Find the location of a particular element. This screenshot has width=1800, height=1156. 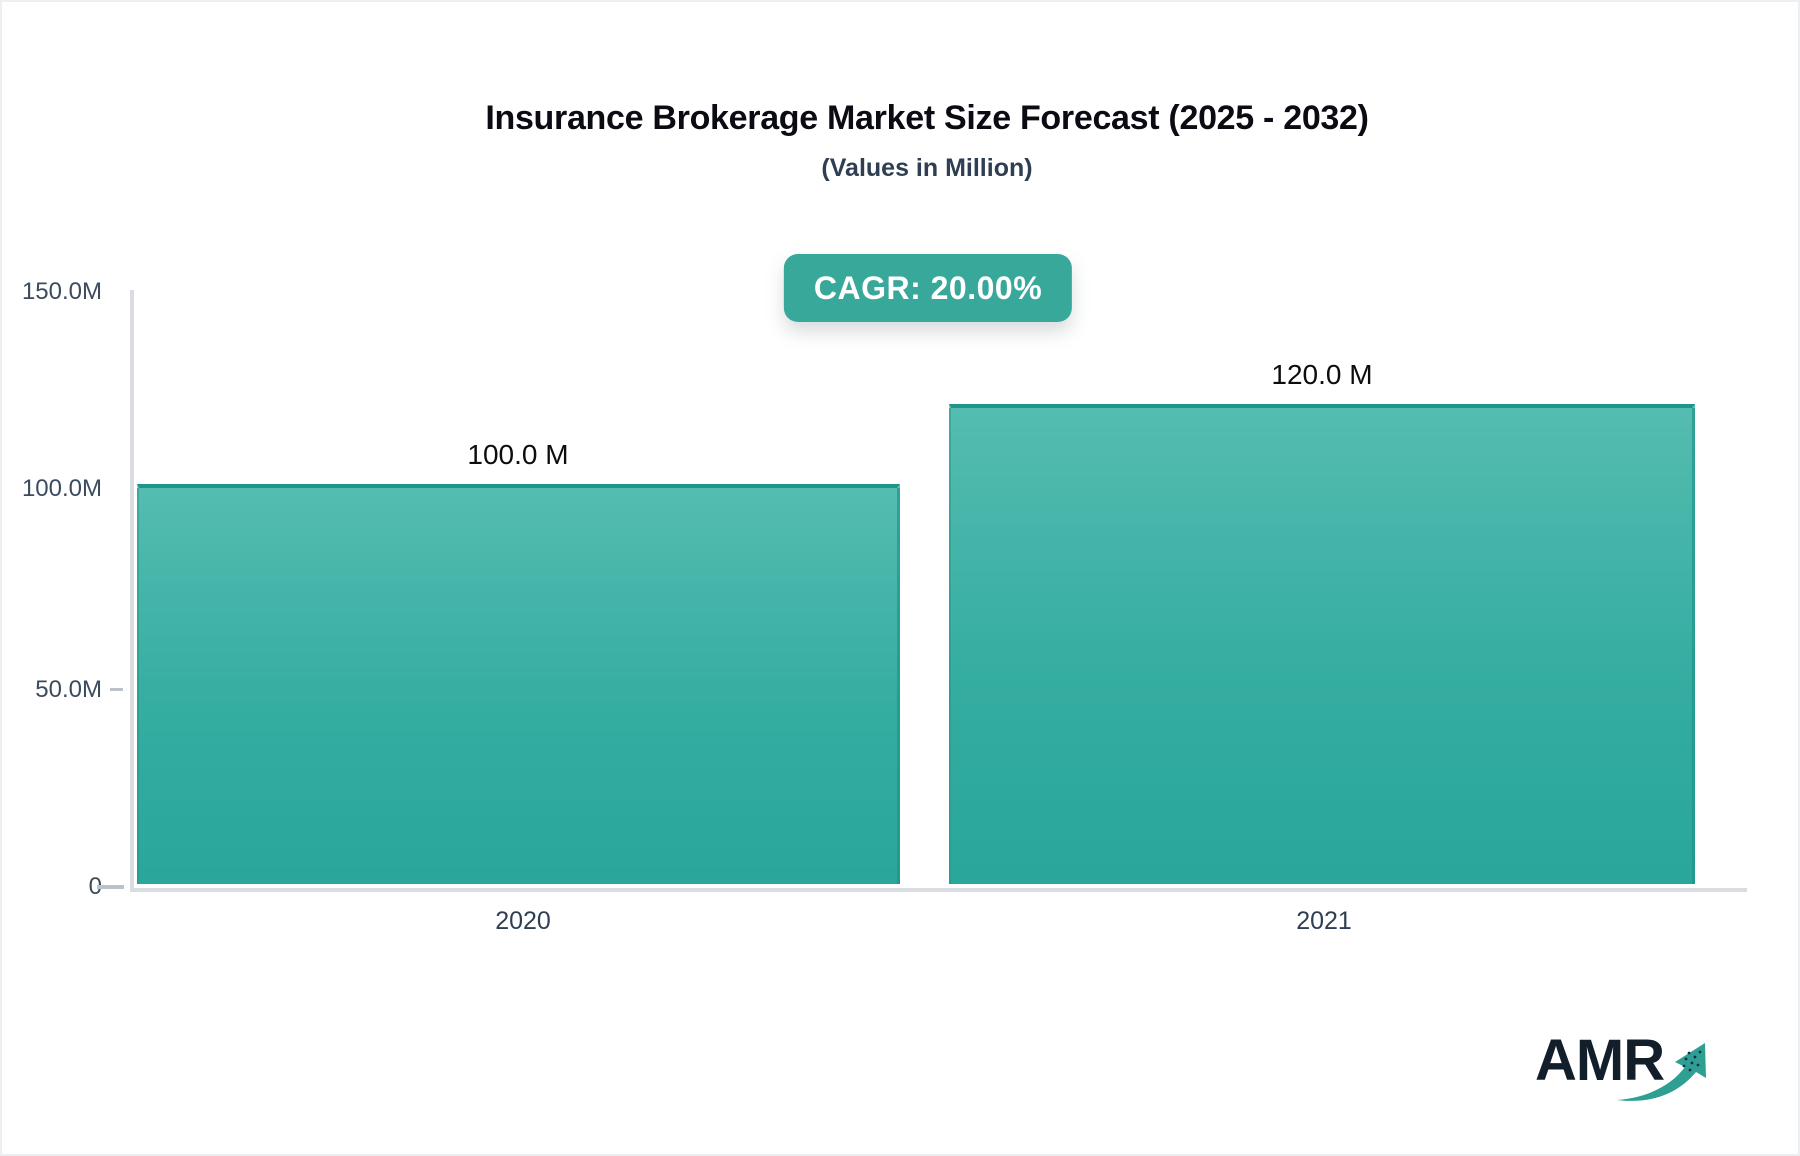

y-tick-label-50: 50.0M is located at coordinates (68, 689).